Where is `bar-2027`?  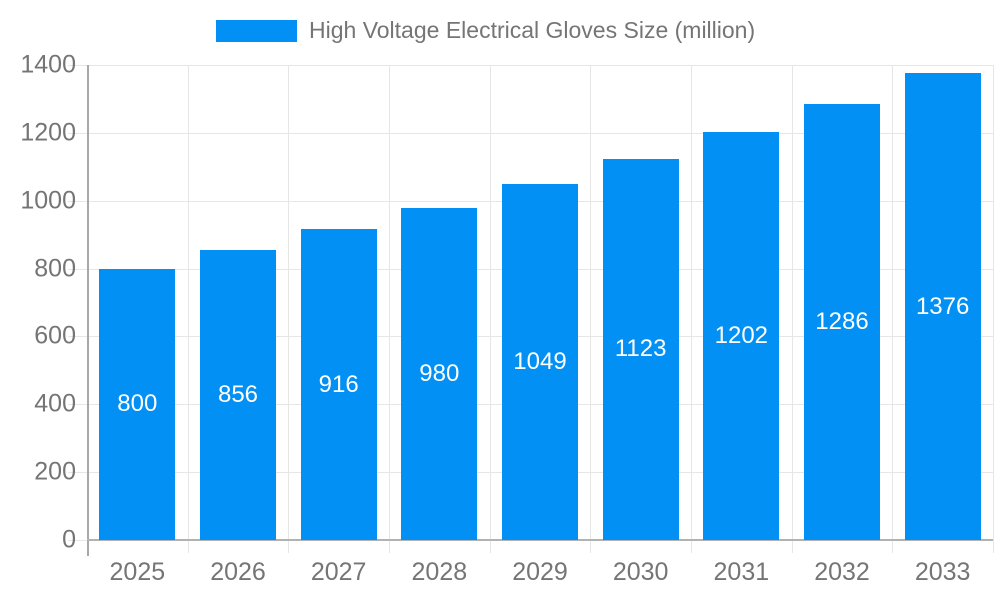
bar-2027 is located at coordinates (338, 384).